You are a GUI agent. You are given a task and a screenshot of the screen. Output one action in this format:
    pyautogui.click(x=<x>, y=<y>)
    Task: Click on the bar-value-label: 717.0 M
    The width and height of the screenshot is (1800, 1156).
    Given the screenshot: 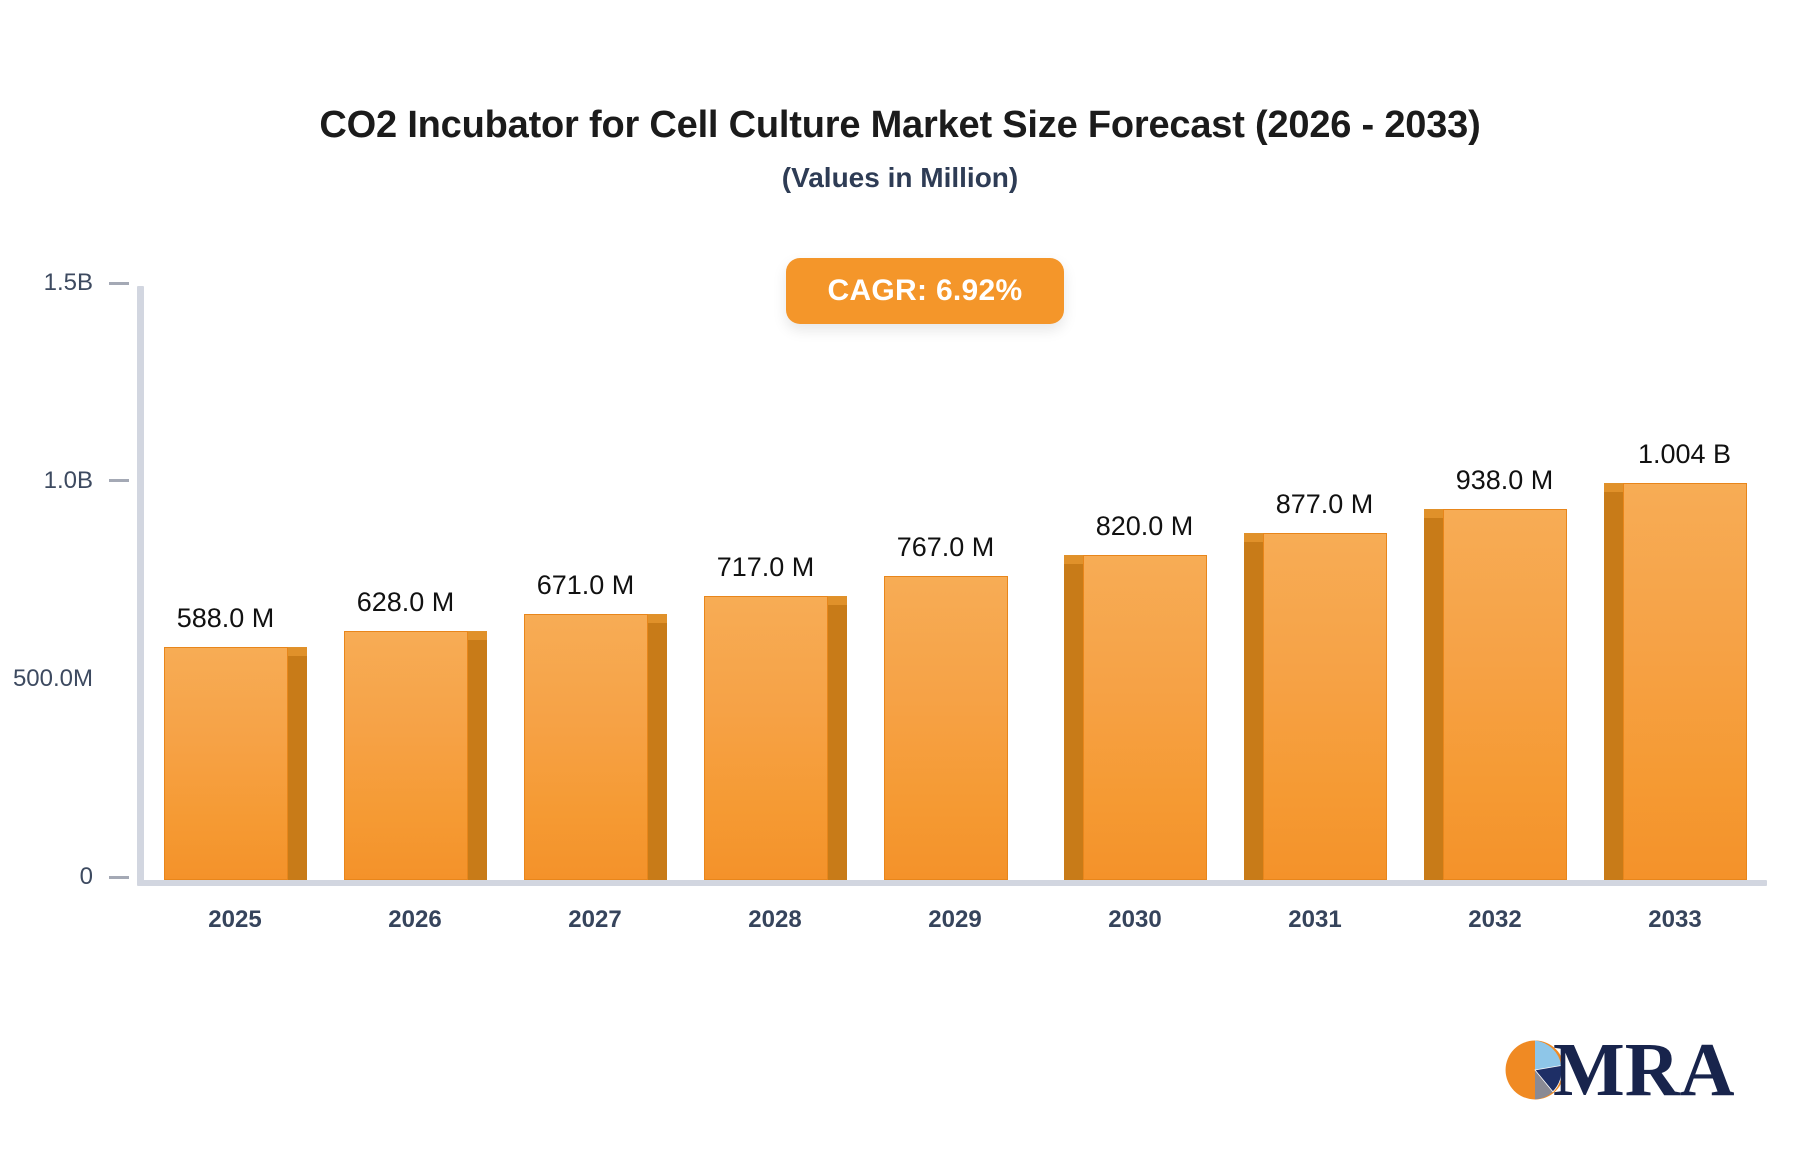 What is the action you would take?
    pyautogui.click(x=765, y=567)
    